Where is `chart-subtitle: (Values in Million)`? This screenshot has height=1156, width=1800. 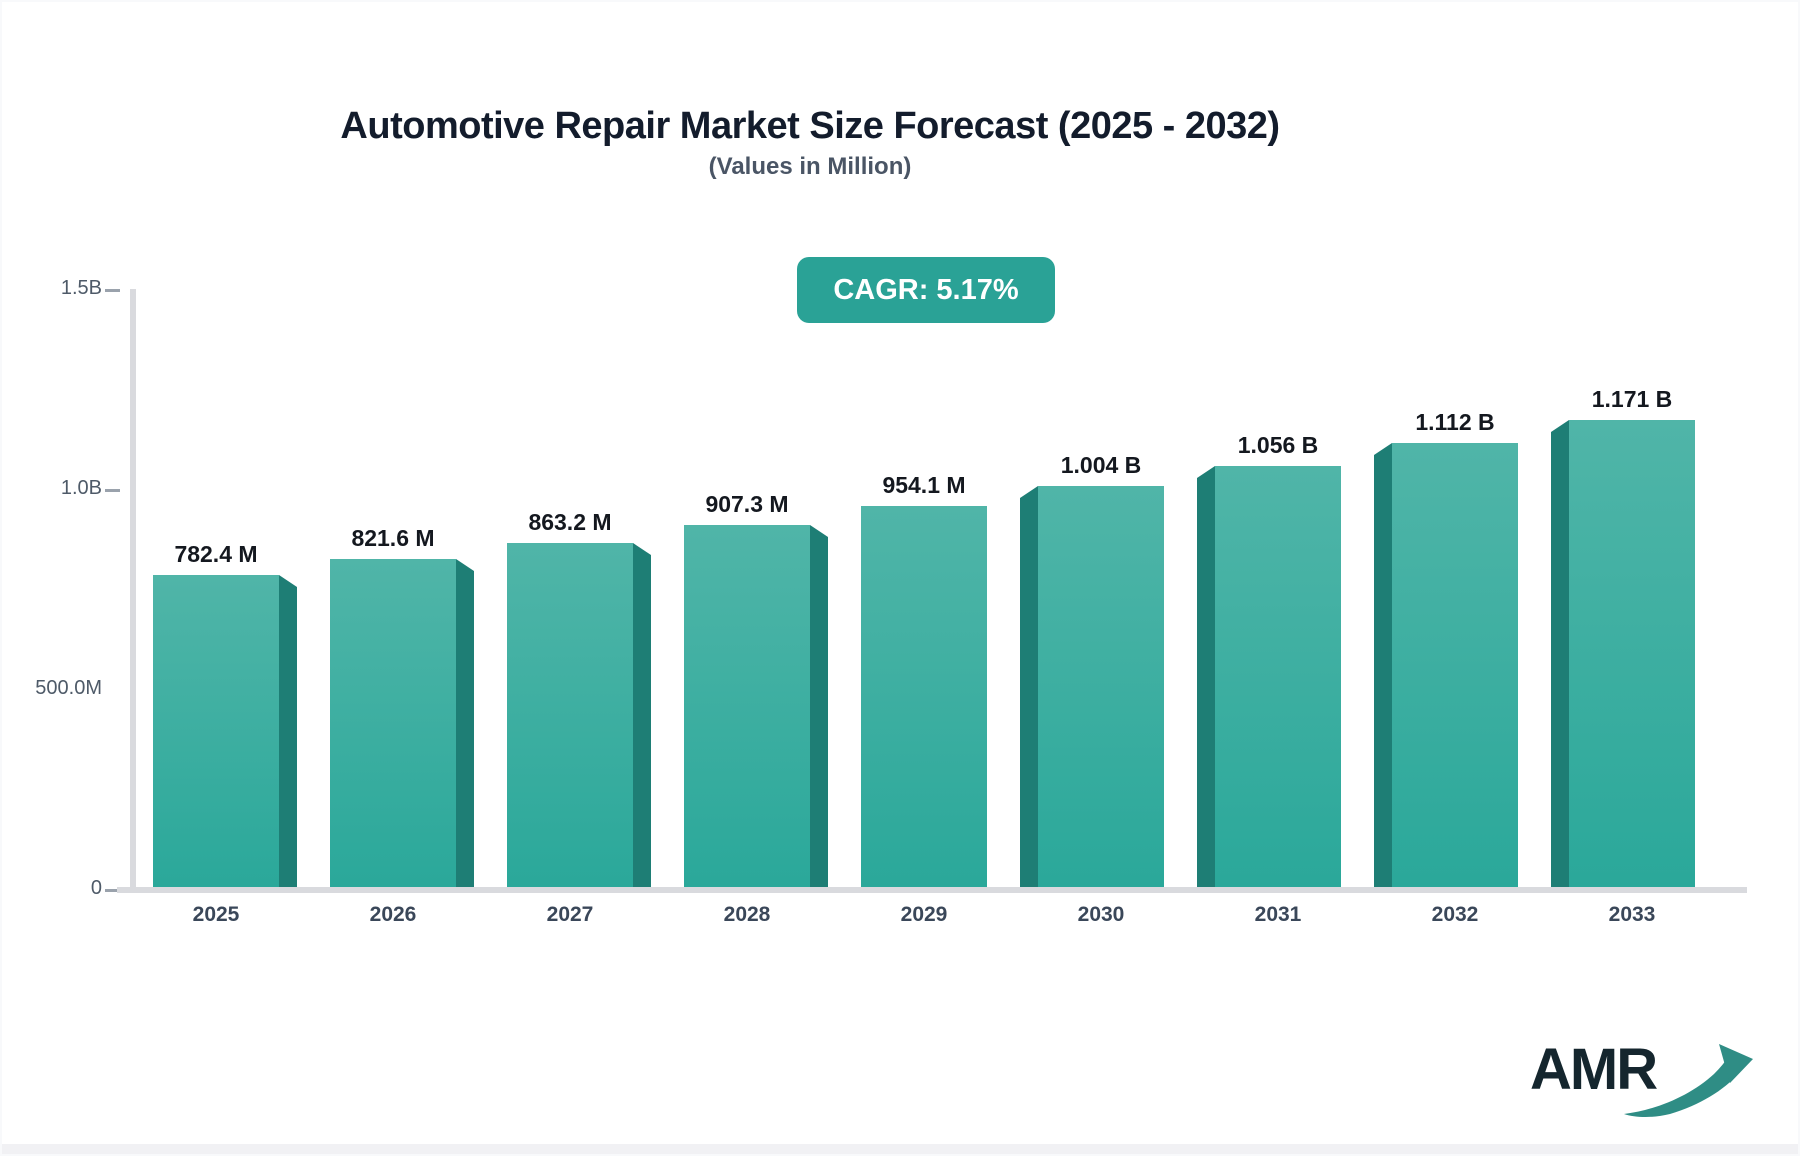
chart-subtitle: (Values in Million) is located at coordinates (810, 166).